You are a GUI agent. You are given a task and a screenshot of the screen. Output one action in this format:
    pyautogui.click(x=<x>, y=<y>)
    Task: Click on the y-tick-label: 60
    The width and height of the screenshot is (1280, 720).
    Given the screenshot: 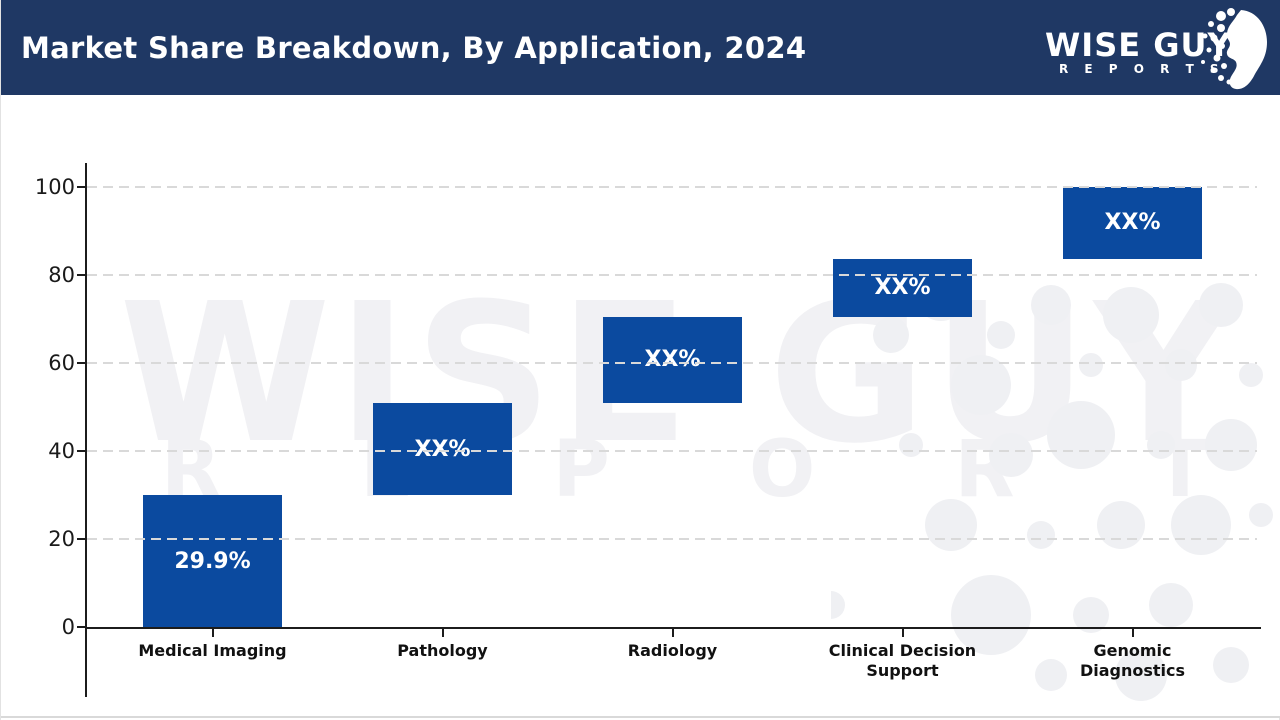 What is the action you would take?
    pyautogui.click(x=61, y=363)
    